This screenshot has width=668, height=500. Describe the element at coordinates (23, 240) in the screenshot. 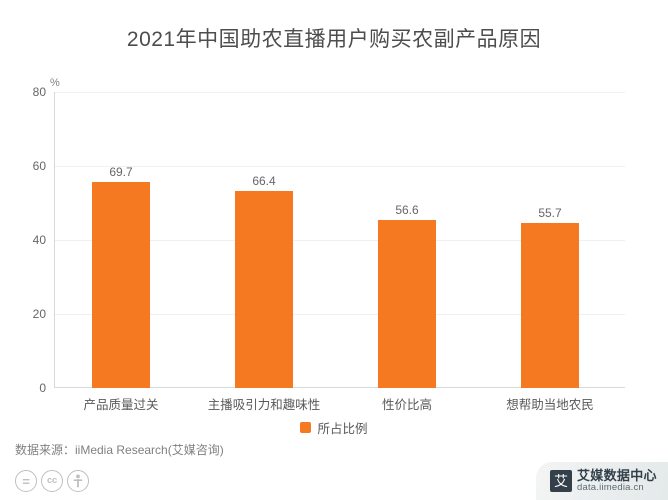

I see `y-axis-tick-labels: 80 60 40 20 0` at that location.